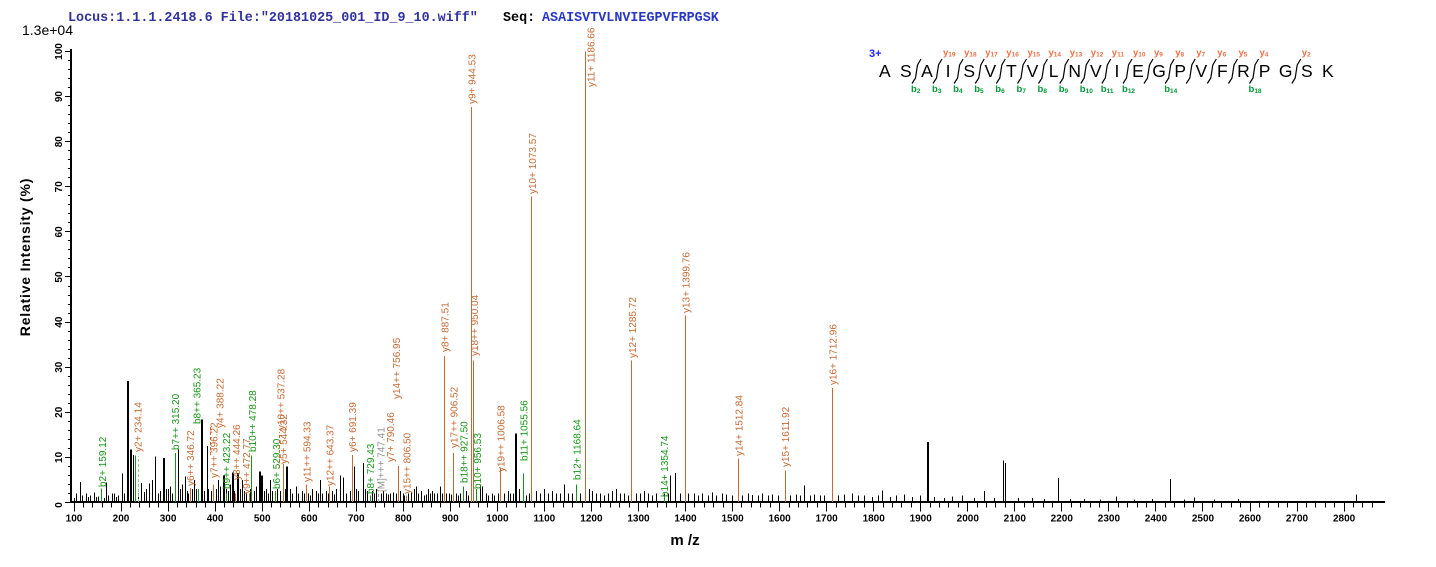 The image size is (1436, 567). What do you see at coordinates (215, 519) in the screenshot?
I see `svg-text: 400` at bounding box center [215, 519].